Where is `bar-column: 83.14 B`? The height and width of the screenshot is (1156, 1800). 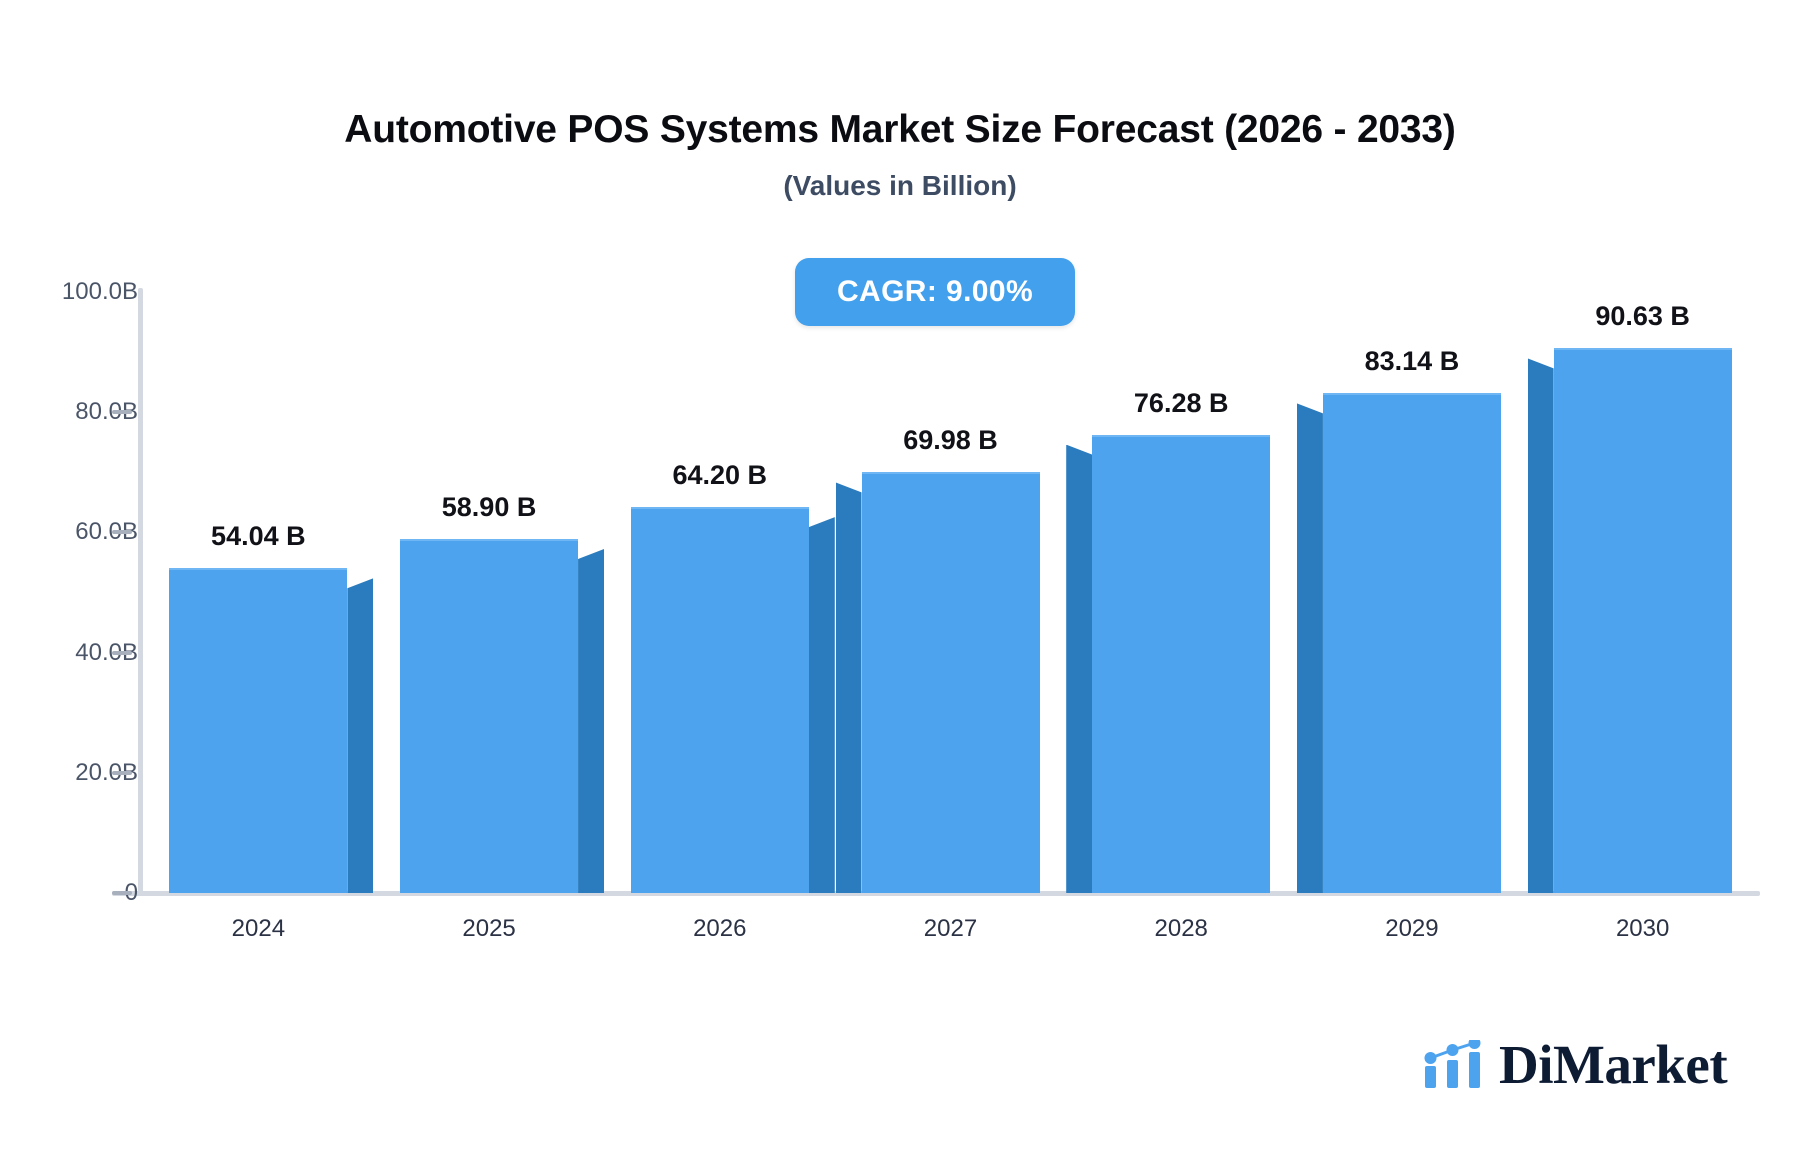
bar-column: 83.14 B is located at coordinates (1398, 619).